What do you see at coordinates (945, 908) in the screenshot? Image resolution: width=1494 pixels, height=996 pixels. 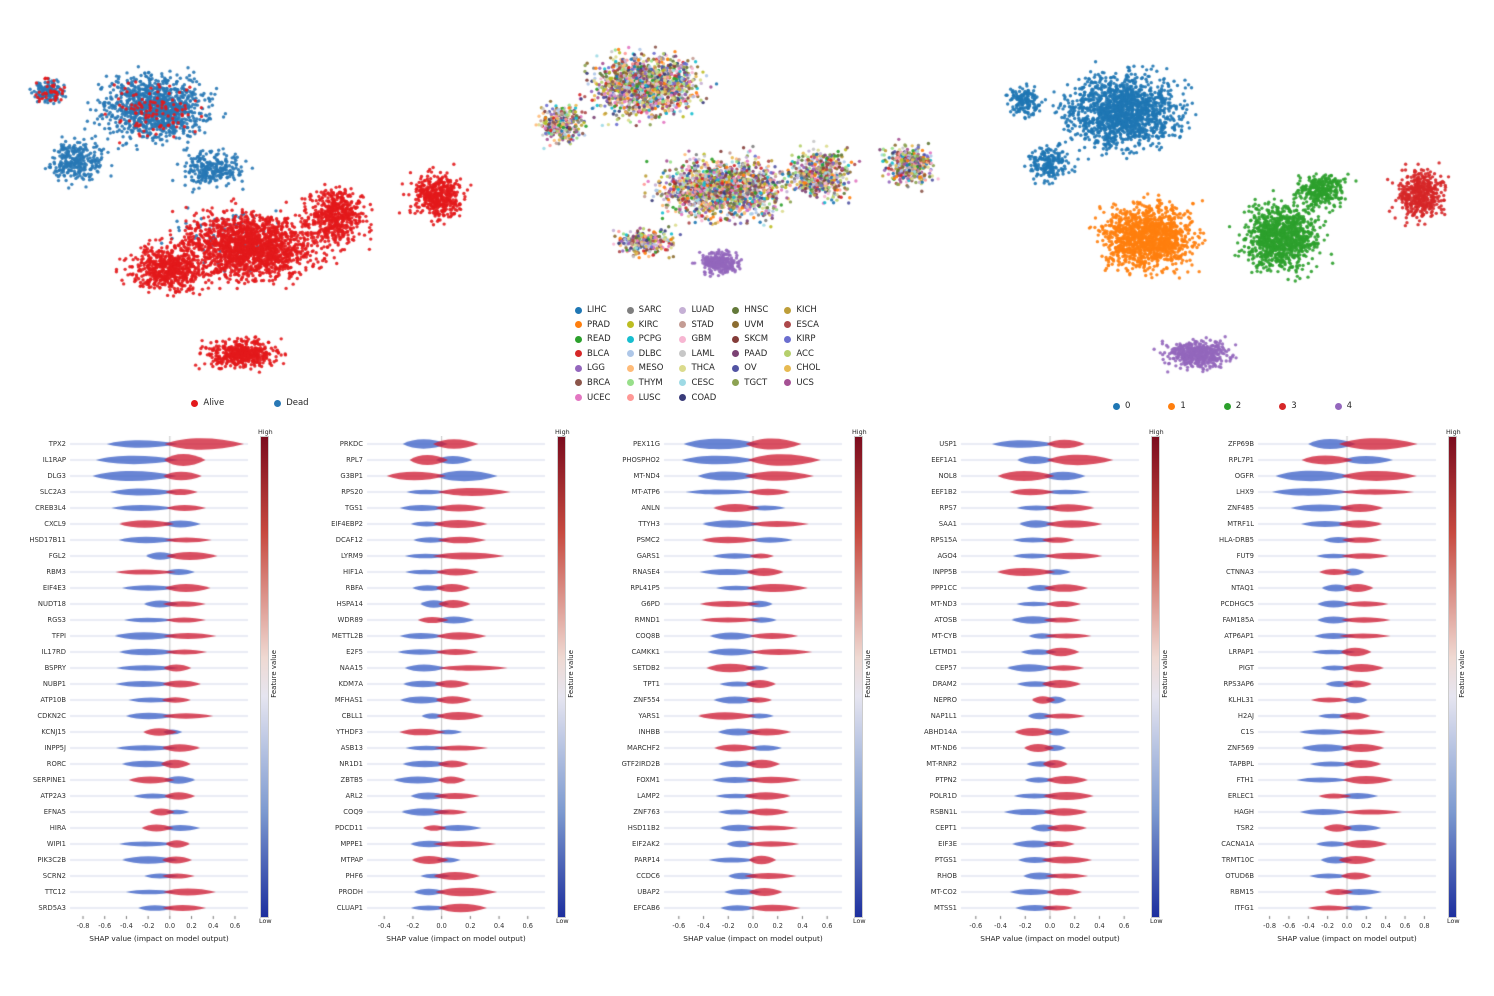 I see `feature-label: MTSS1` at bounding box center [945, 908].